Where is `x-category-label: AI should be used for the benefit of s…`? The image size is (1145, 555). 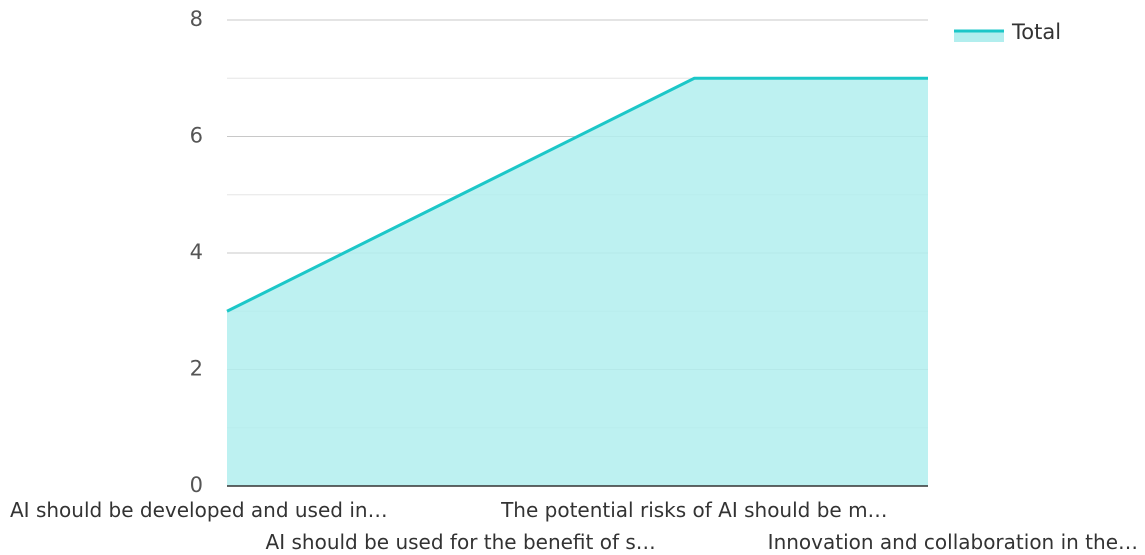
x-category-label: AI should be used for the benefit of s… is located at coordinates (461, 542).